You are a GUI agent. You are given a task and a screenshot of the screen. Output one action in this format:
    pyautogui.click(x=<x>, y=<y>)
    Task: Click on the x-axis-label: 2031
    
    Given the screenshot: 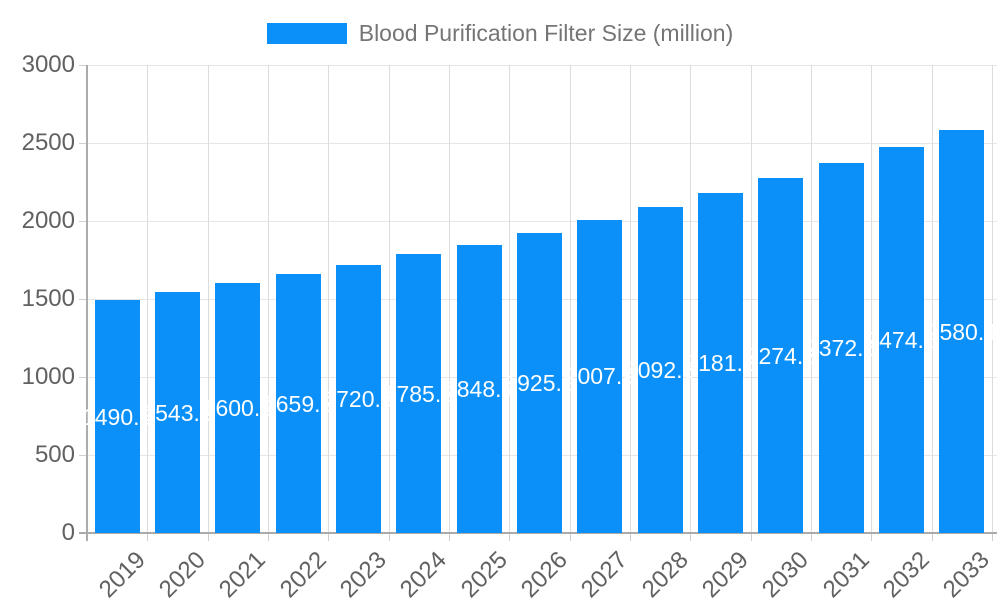 What is the action you would take?
    pyautogui.click(x=846, y=573)
    